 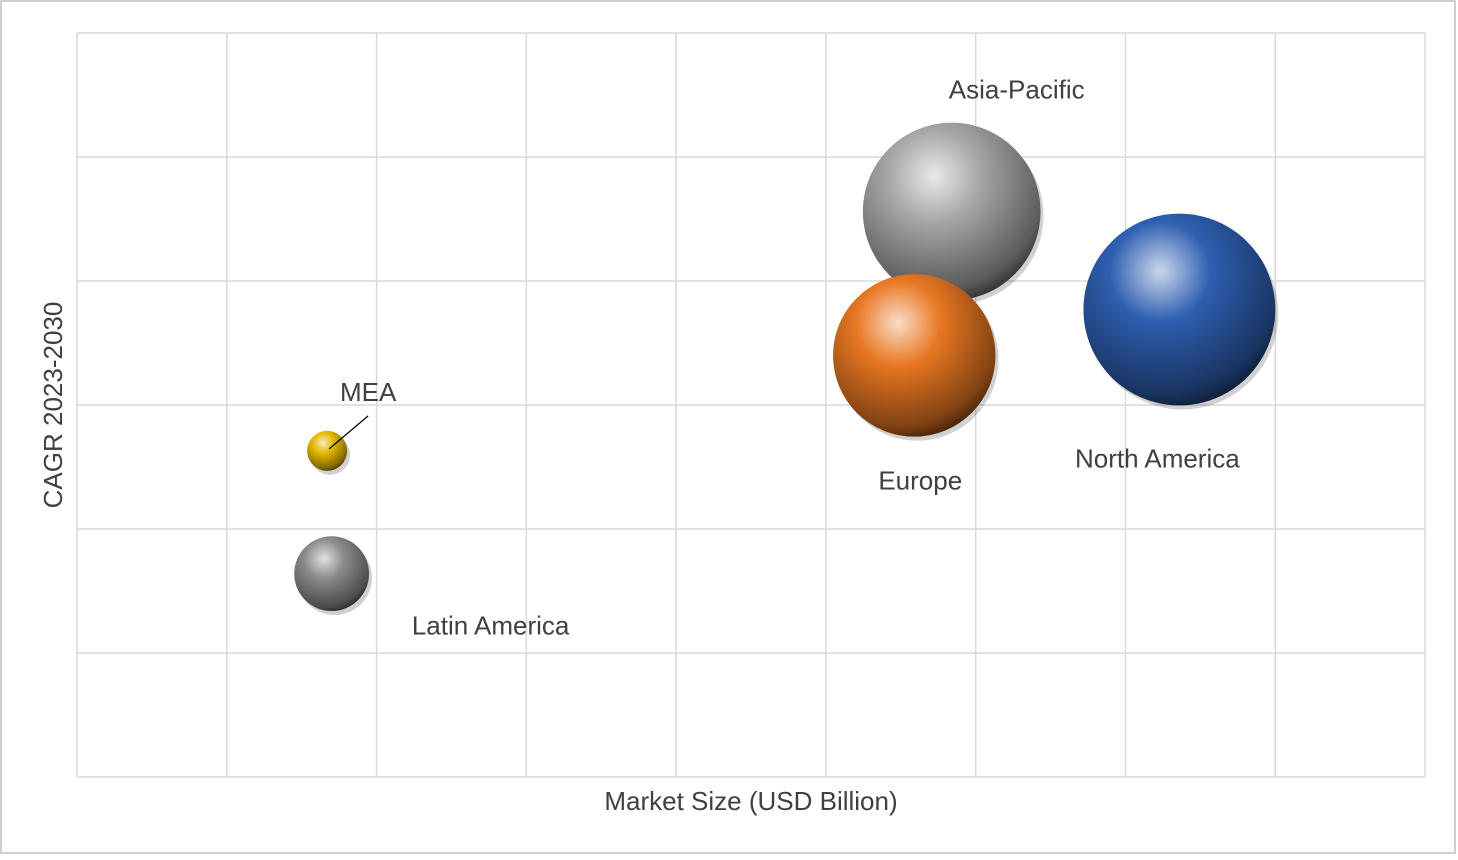 What do you see at coordinates (491, 626) in the screenshot?
I see `bubble-label: Latin America` at bounding box center [491, 626].